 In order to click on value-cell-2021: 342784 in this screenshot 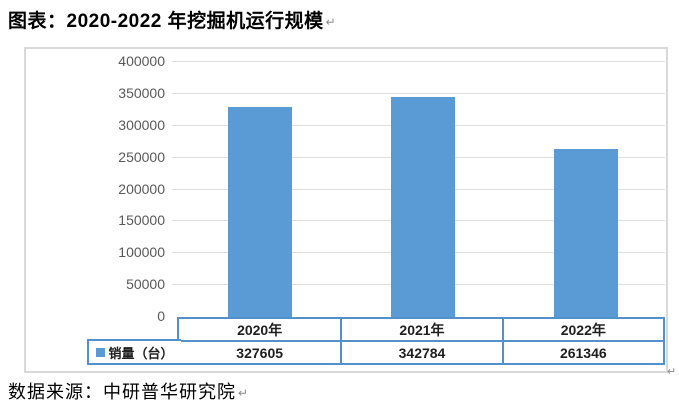, I will do `click(421, 351)`.